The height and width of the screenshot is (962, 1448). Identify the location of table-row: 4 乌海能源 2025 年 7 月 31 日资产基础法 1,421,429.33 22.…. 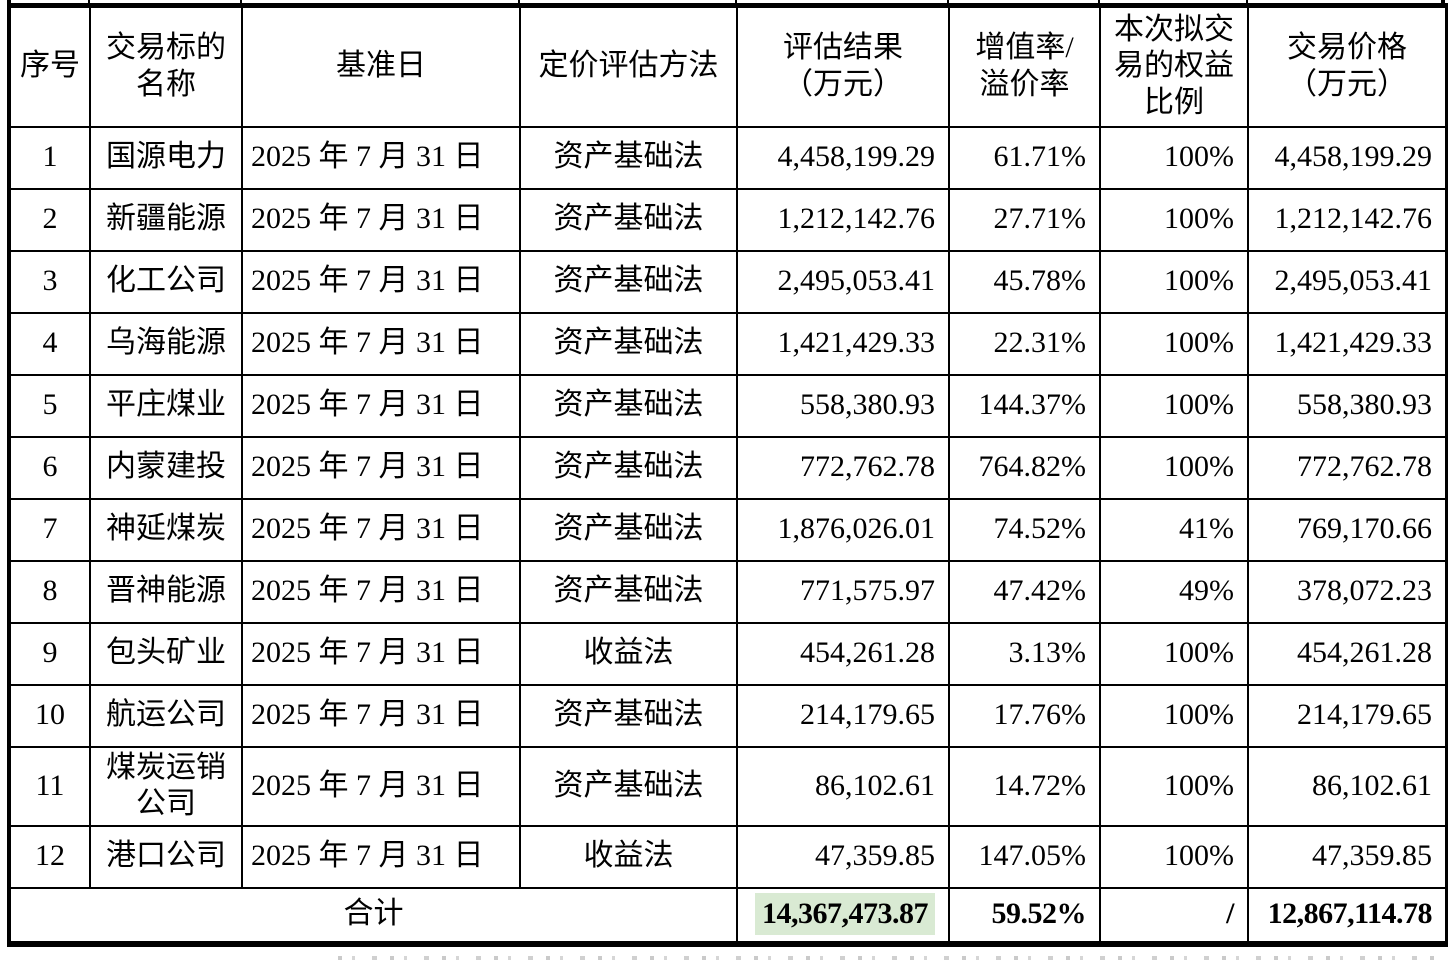
(728, 343).